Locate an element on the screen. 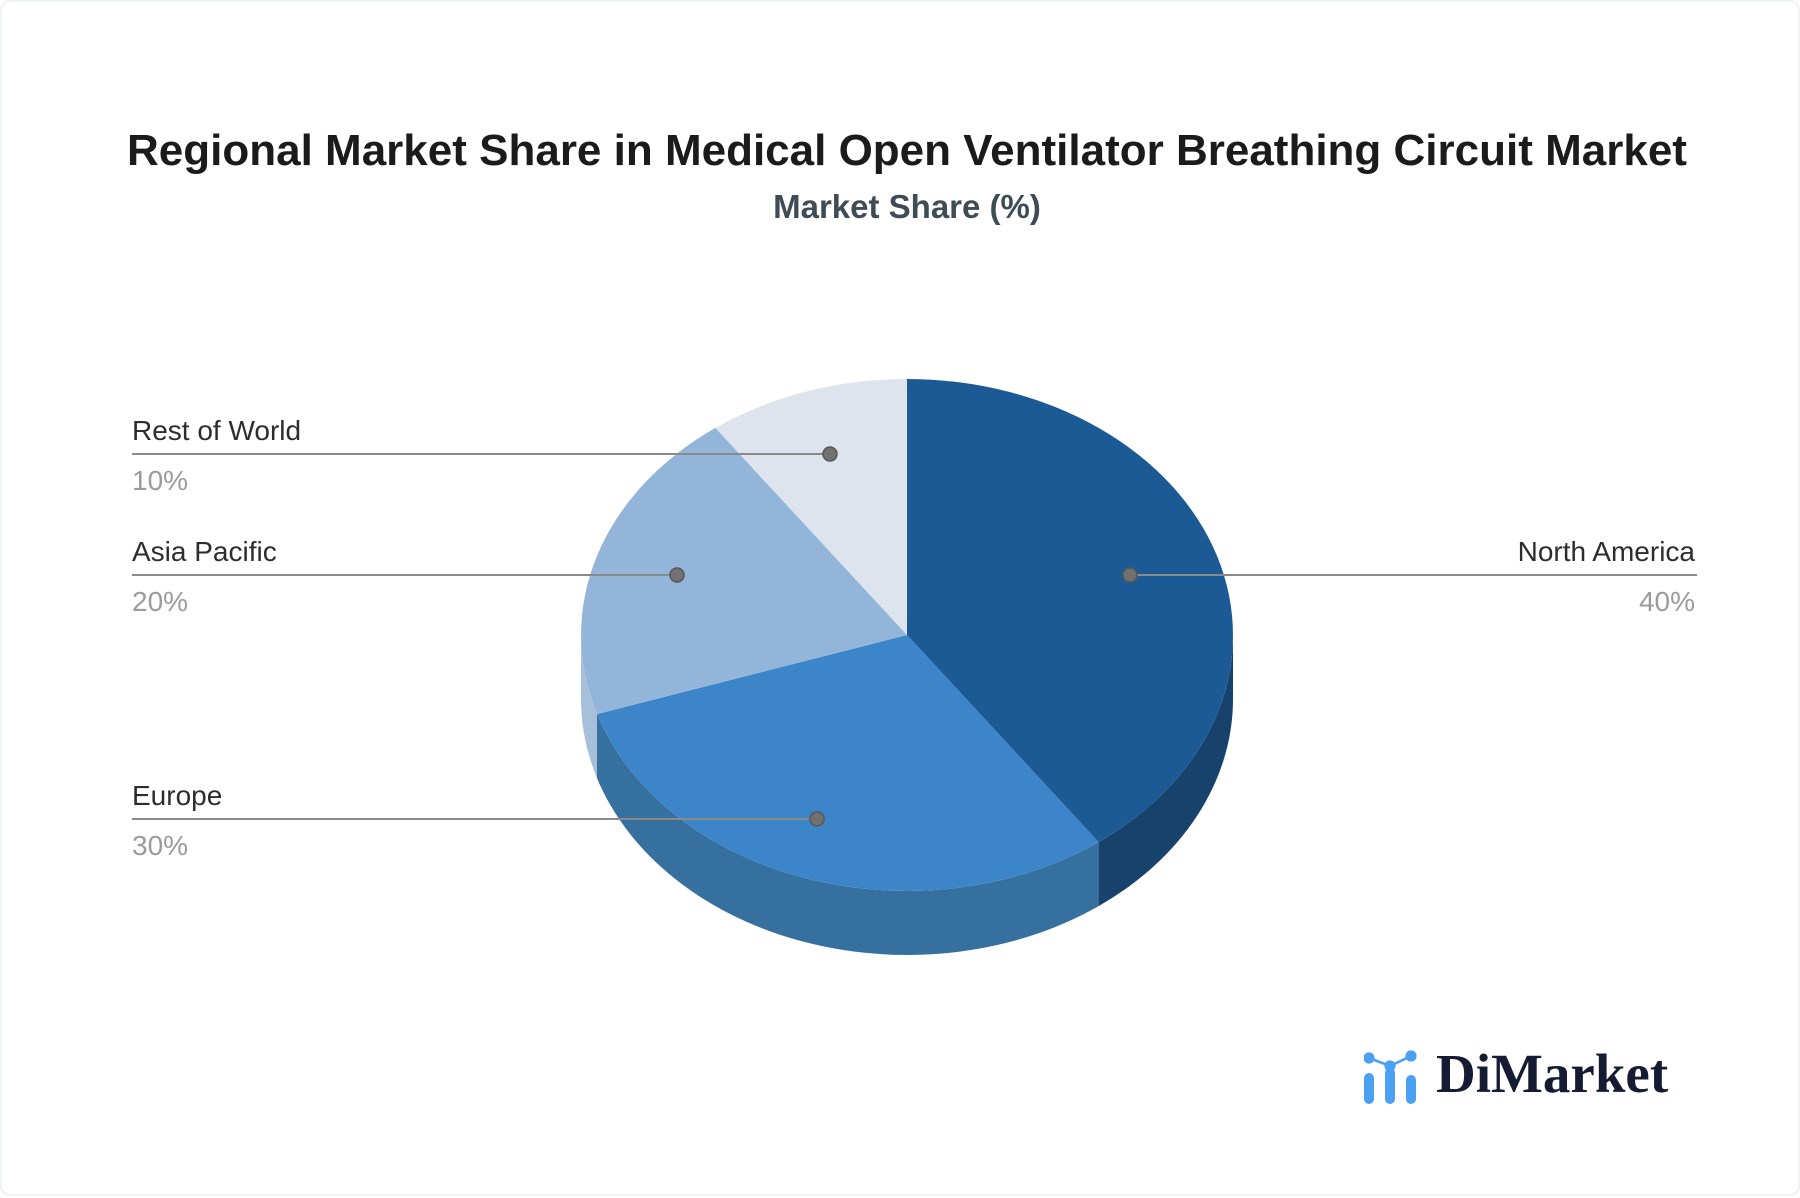 This screenshot has width=1800, height=1198. bar-chart-trend-icon is located at coordinates (1390, 1077).